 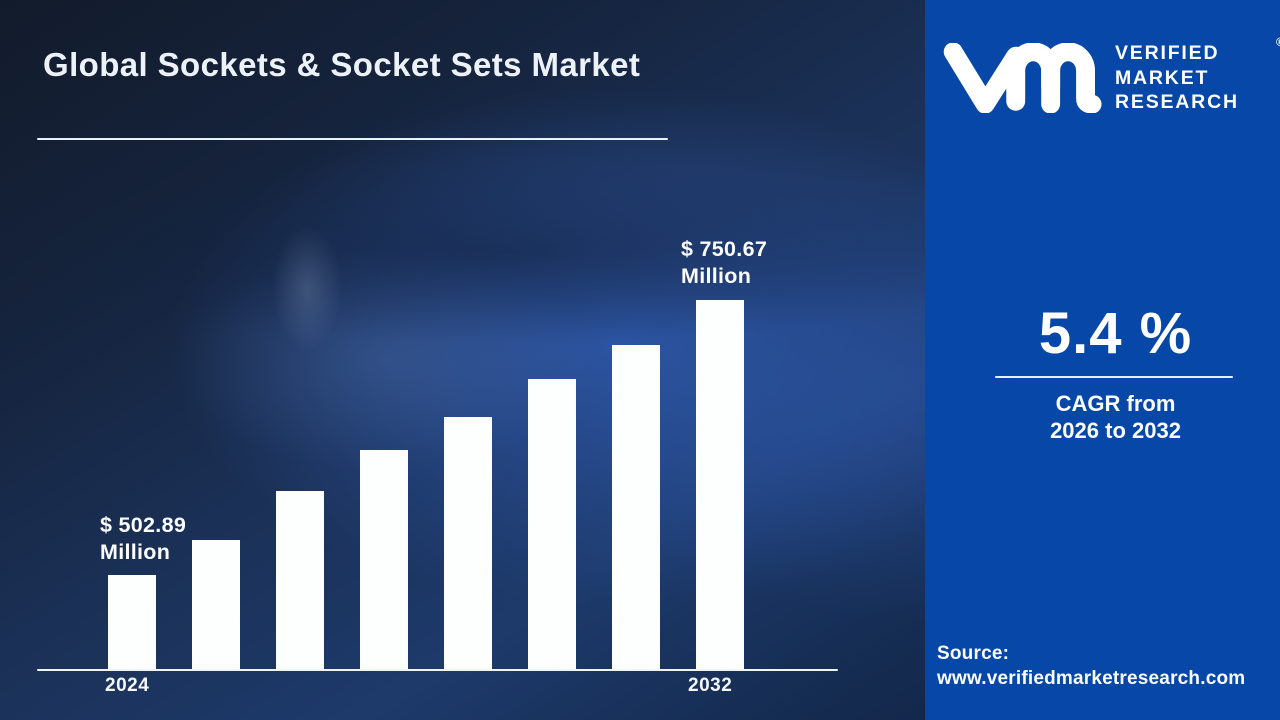 I want to click on first-bar-value: $ 502.89, so click(x=143, y=525).